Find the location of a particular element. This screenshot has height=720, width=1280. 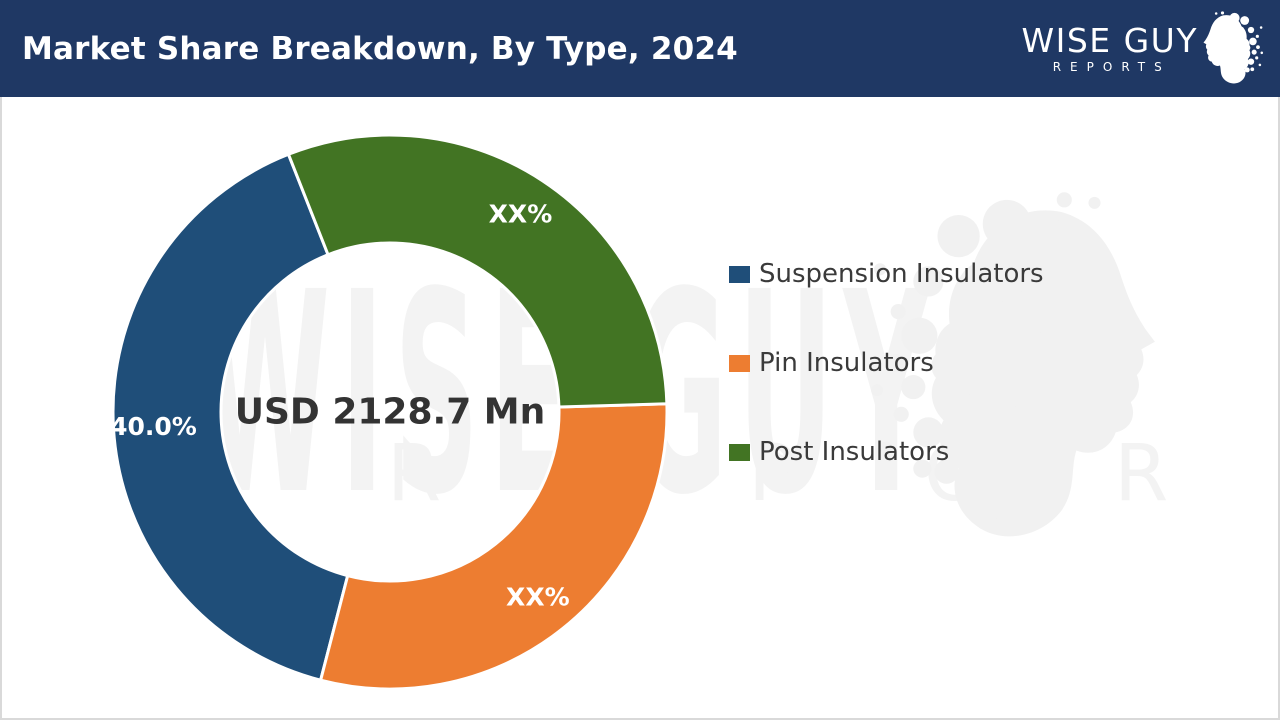

wise-guy-reports-logo: WISE GUY REPORTS is located at coordinates (1142, 48).